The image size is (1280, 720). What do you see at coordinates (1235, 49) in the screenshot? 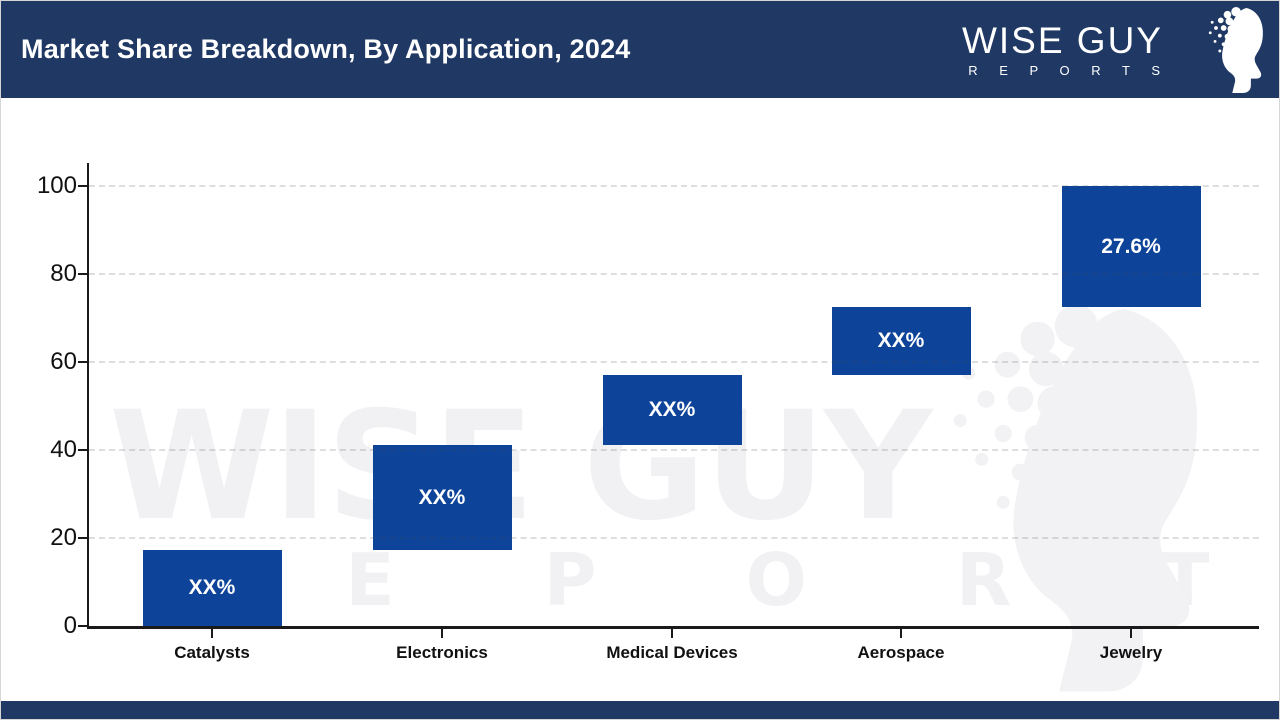
I see `logo-face-icon` at bounding box center [1235, 49].